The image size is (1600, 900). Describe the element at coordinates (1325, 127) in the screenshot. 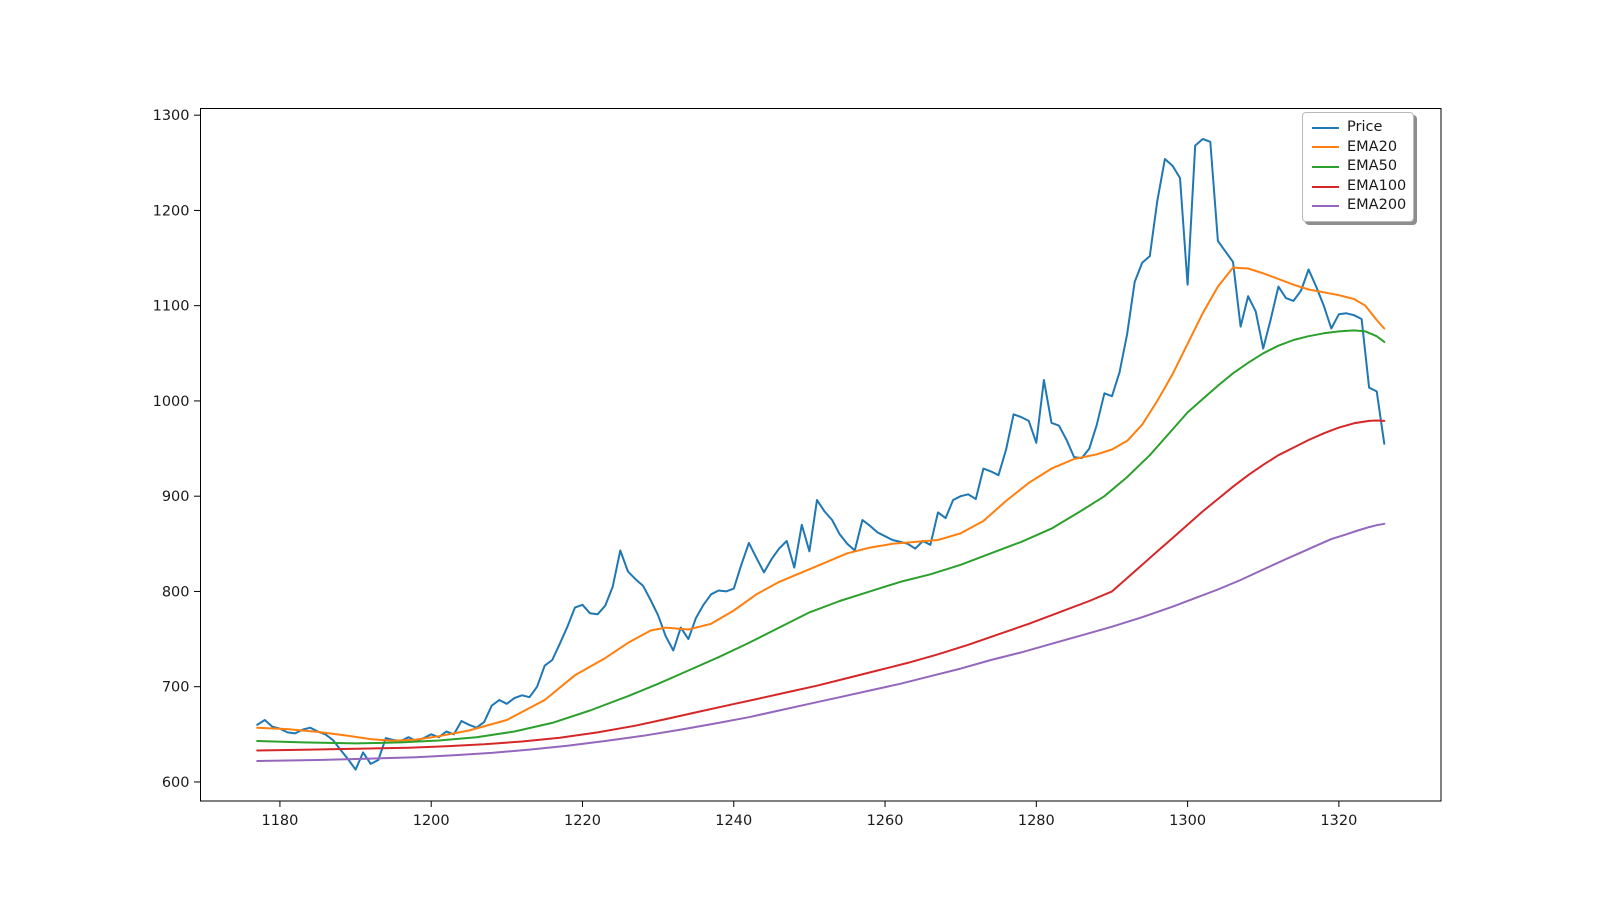

I see `legend-line-sample-price` at that location.